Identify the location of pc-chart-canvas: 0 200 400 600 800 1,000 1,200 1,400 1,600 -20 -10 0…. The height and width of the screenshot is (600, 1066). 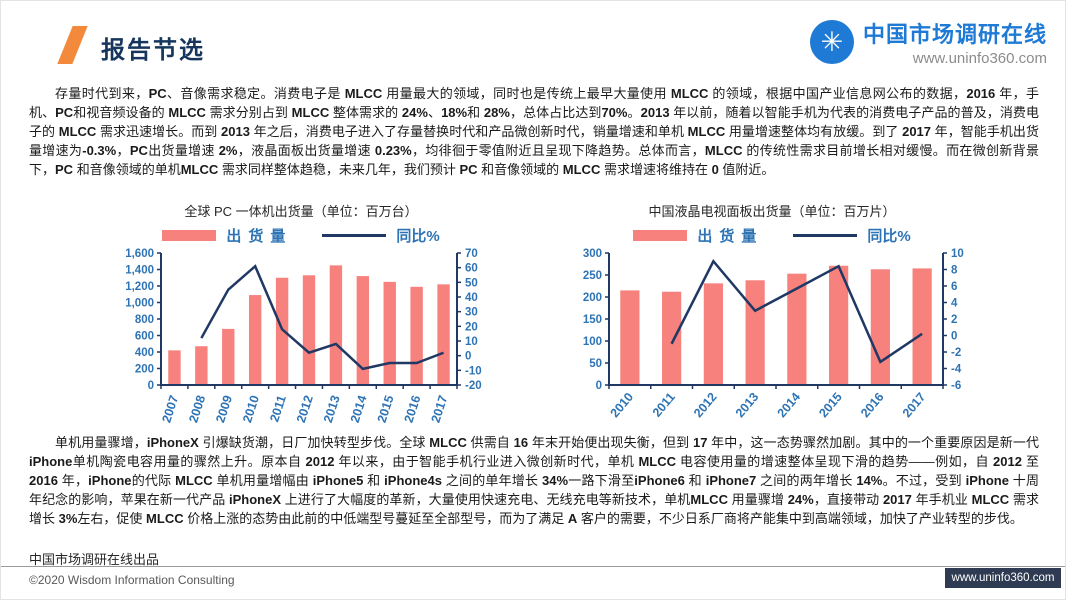
(303, 336).